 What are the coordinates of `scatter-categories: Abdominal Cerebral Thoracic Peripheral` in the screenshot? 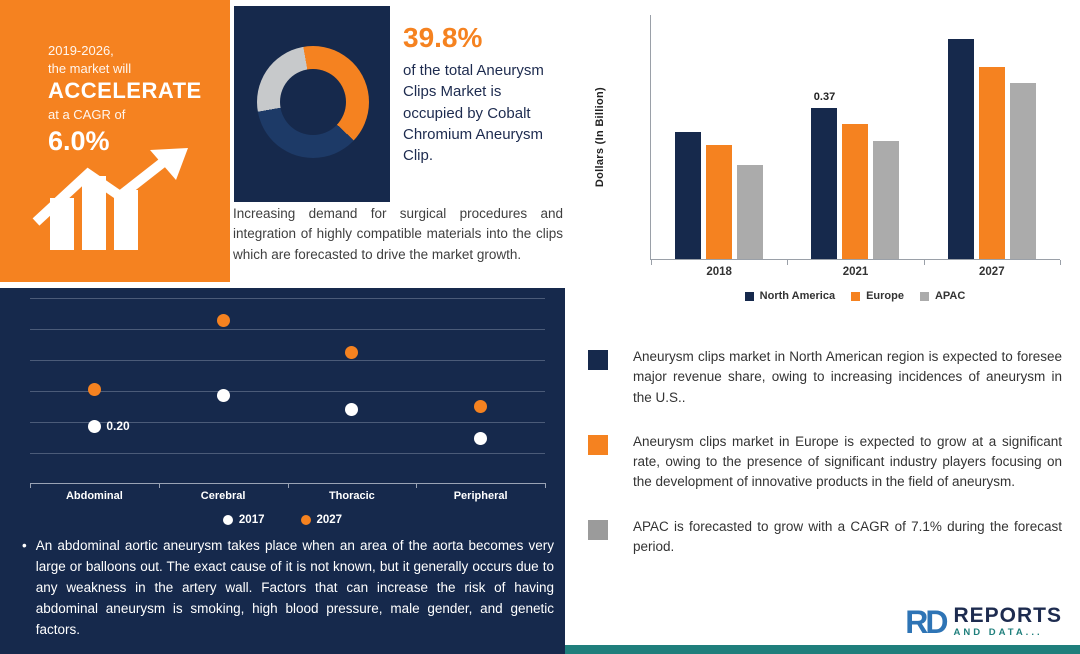 It's located at (287, 496).